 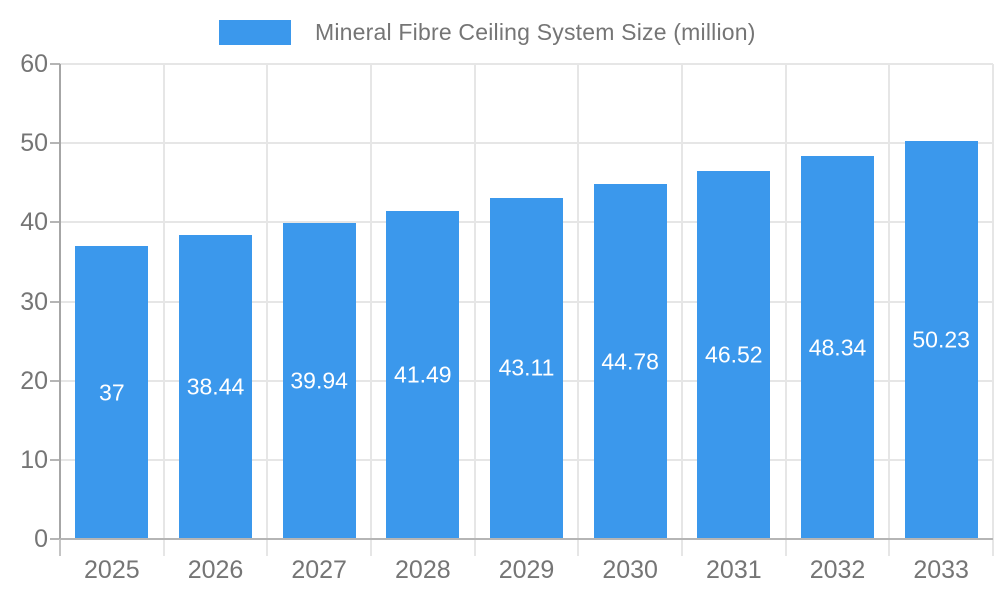 What do you see at coordinates (34, 301) in the screenshot?
I see `y-tick-label: 30` at bounding box center [34, 301].